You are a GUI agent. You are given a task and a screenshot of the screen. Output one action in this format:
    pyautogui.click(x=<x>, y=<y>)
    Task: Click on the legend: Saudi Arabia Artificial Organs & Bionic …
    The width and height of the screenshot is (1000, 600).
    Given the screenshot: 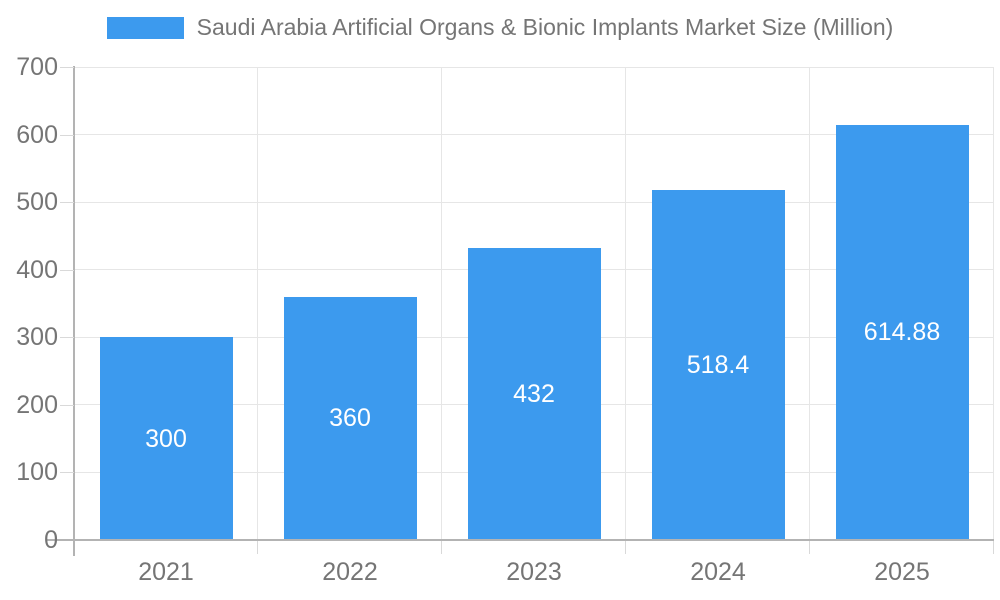 What is the action you would take?
    pyautogui.click(x=500, y=27)
    